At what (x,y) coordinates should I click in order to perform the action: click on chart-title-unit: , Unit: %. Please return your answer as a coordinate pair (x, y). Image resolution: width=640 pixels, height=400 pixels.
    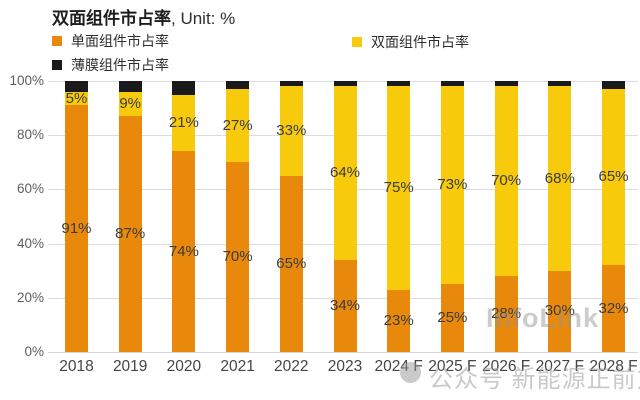
    Looking at the image, I should click on (203, 18).